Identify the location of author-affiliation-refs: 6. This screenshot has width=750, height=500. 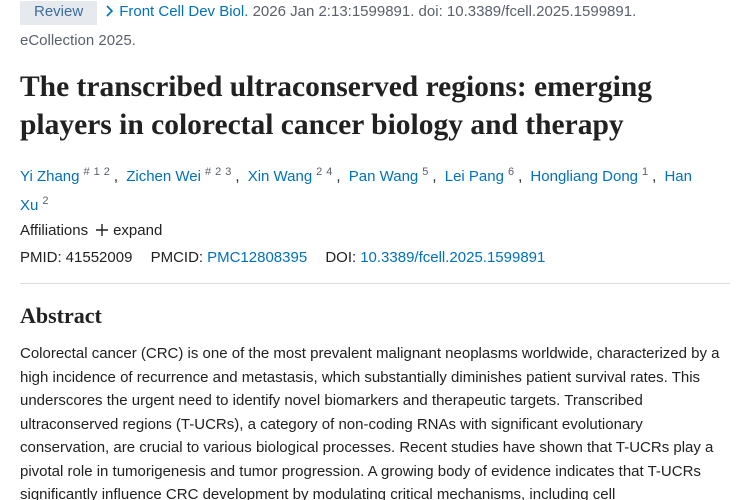
(513, 172).